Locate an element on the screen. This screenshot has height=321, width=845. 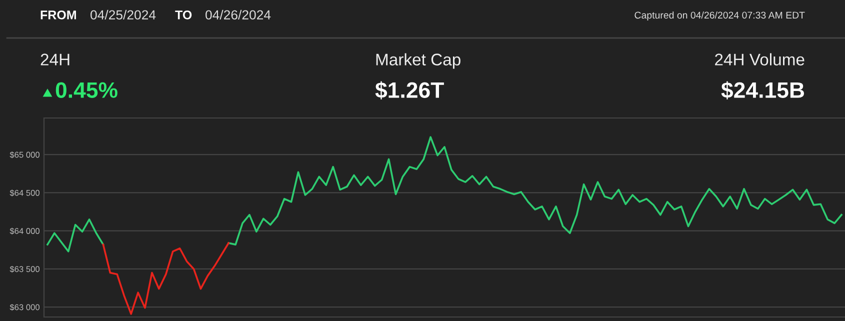
text: Captured on 04/26/2024 07:33 AM EDT is located at coordinates (719, 16).